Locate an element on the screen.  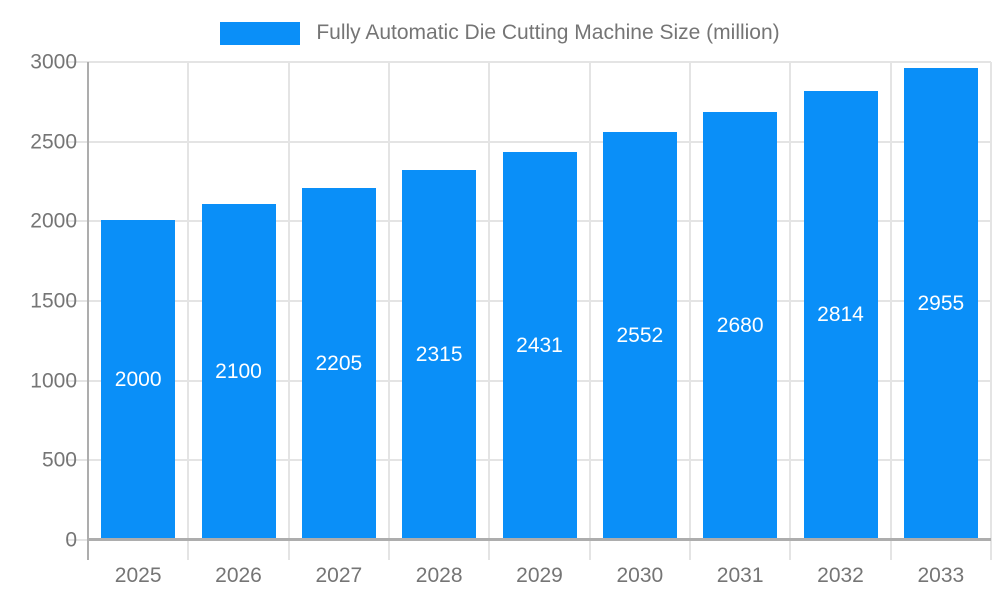
x-axis-tick-label: 2032 is located at coordinates (840, 575).